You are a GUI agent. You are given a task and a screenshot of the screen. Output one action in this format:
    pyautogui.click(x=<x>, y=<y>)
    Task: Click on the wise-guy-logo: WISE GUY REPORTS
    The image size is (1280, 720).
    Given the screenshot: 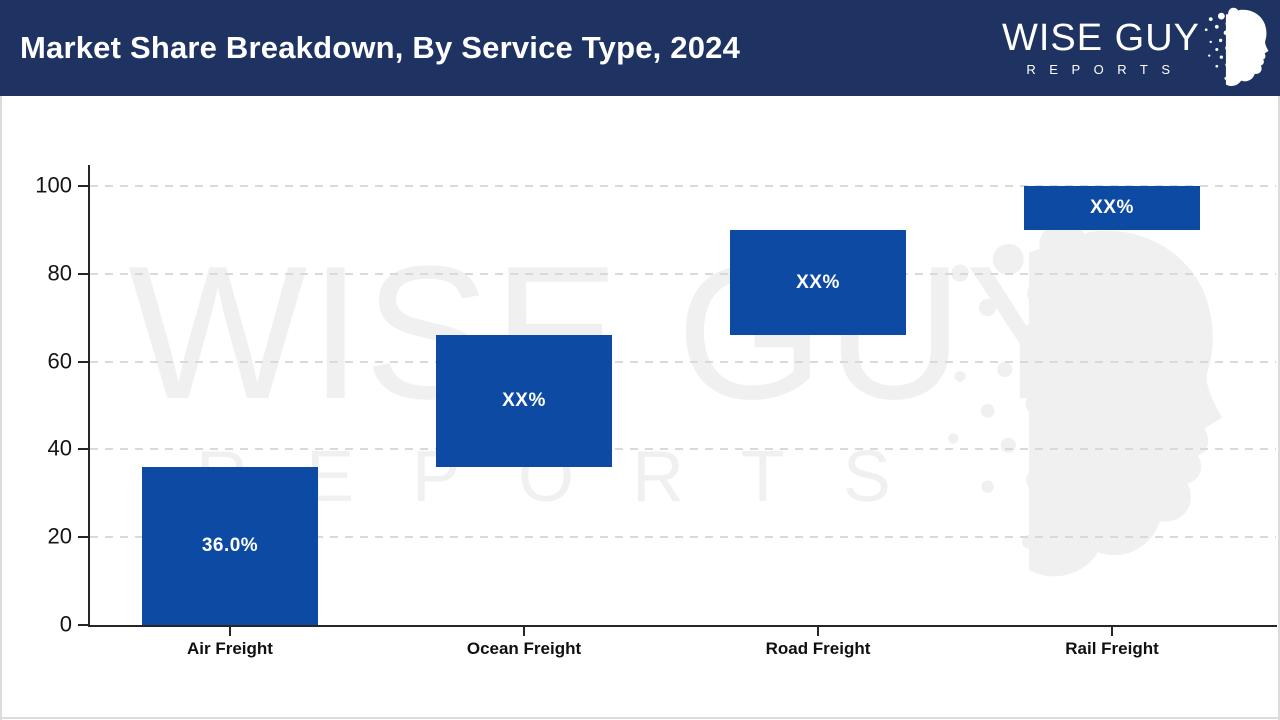 What is the action you would take?
    pyautogui.click(x=1136, y=48)
    